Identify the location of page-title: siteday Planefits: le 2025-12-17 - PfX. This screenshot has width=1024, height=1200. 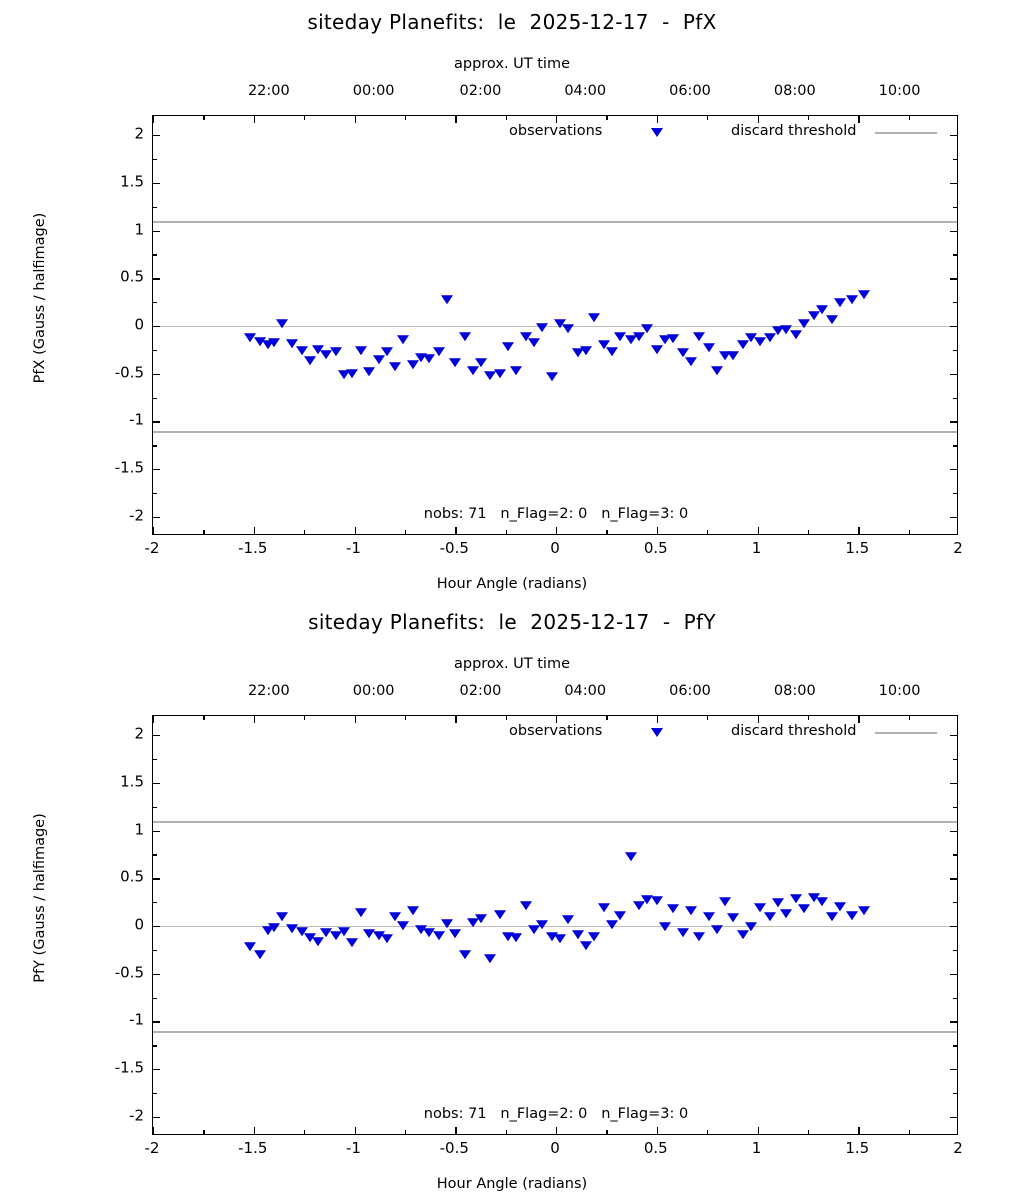
(512, 22).